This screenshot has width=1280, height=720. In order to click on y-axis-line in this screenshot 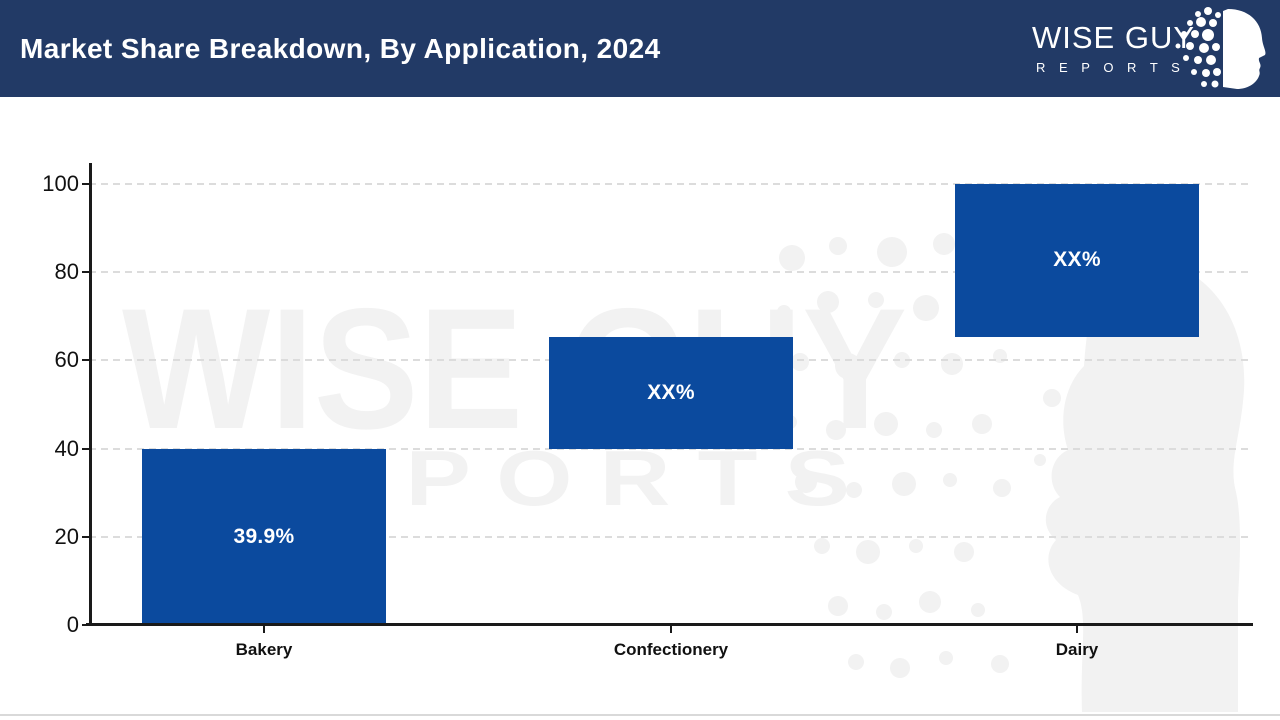, I will do `click(90, 394)`.